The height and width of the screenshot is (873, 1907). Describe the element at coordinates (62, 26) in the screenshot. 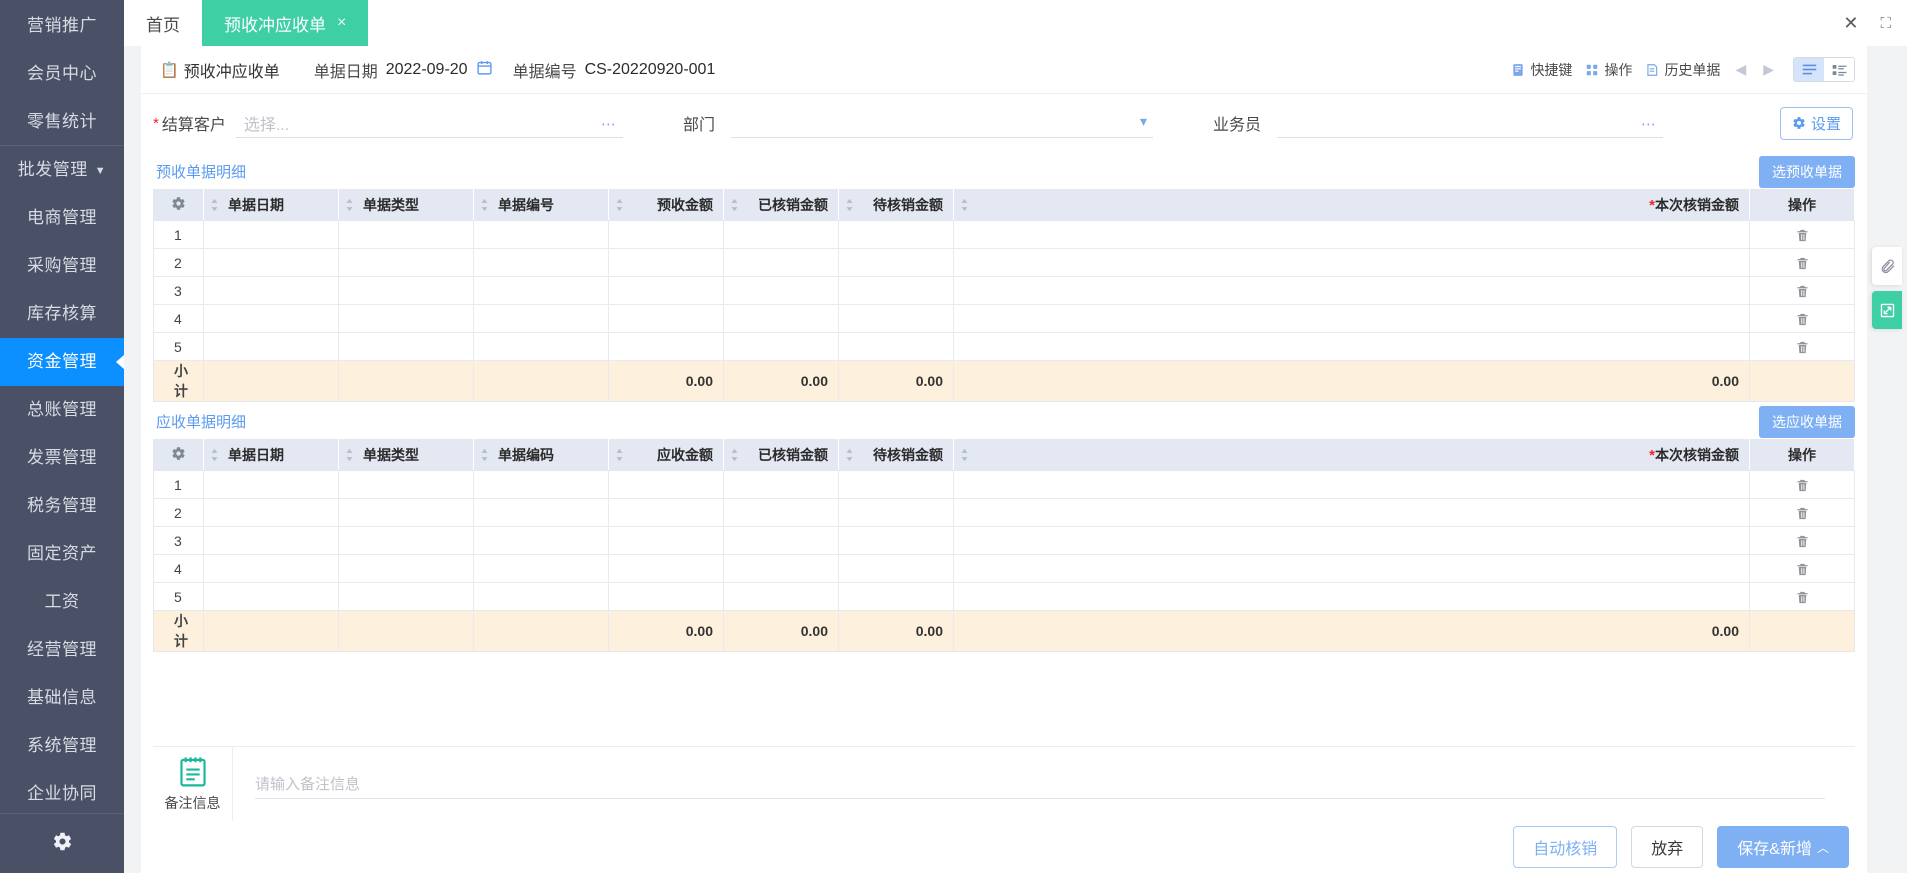

I see `sidebar-item-0: 营销推广` at that location.